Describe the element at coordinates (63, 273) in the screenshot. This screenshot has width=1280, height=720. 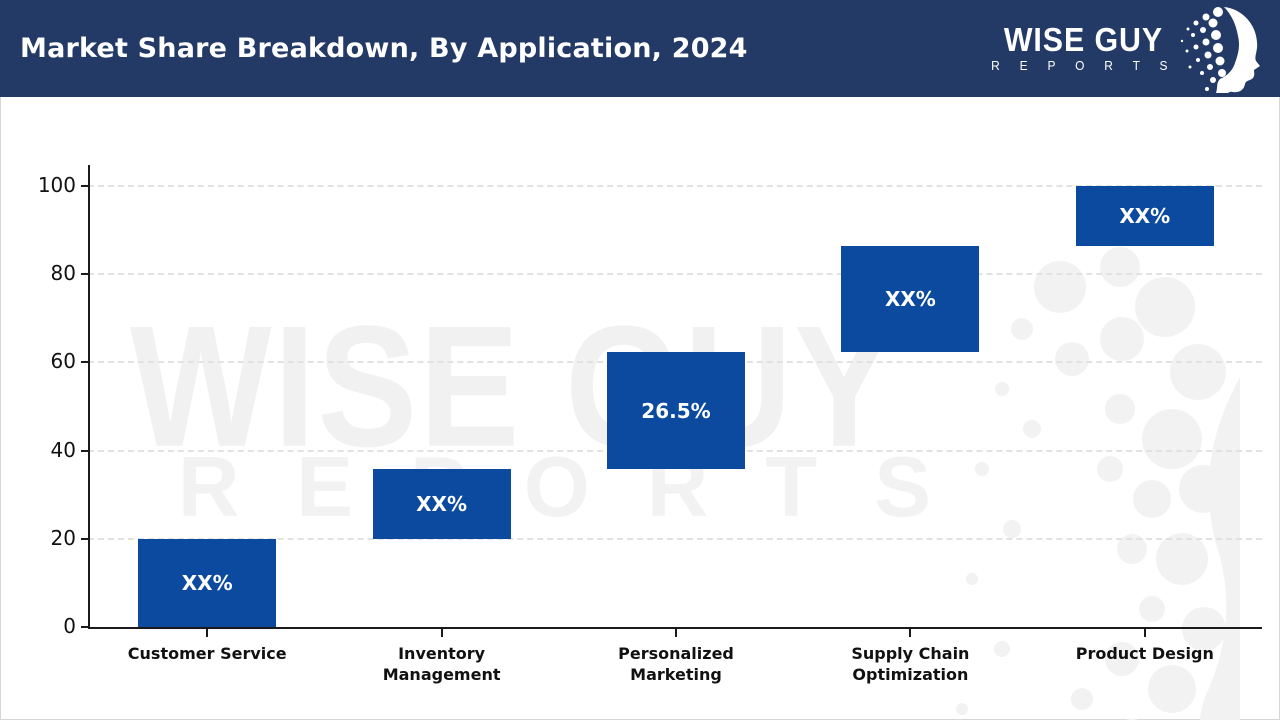
I see `y-tick-label: 80` at that location.